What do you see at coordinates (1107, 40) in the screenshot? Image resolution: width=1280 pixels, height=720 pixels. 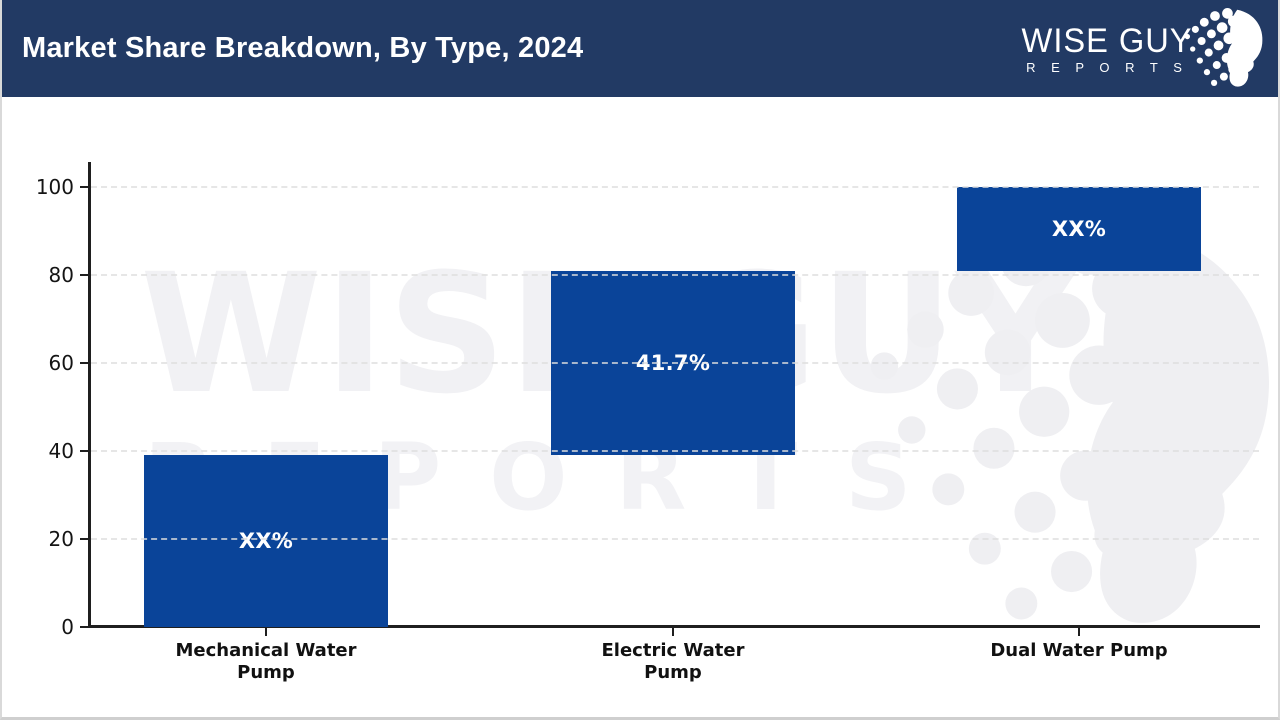 I see `logo-wordmark: WISE GUY` at bounding box center [1107, 40].